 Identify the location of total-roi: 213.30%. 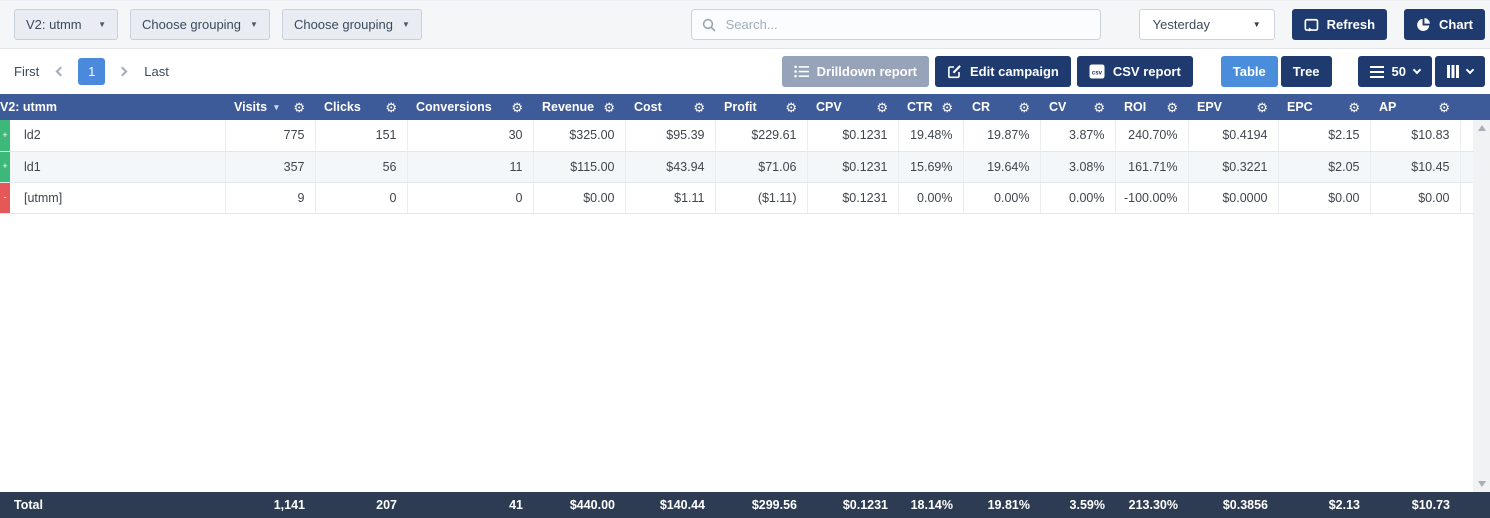
(1151, 505).